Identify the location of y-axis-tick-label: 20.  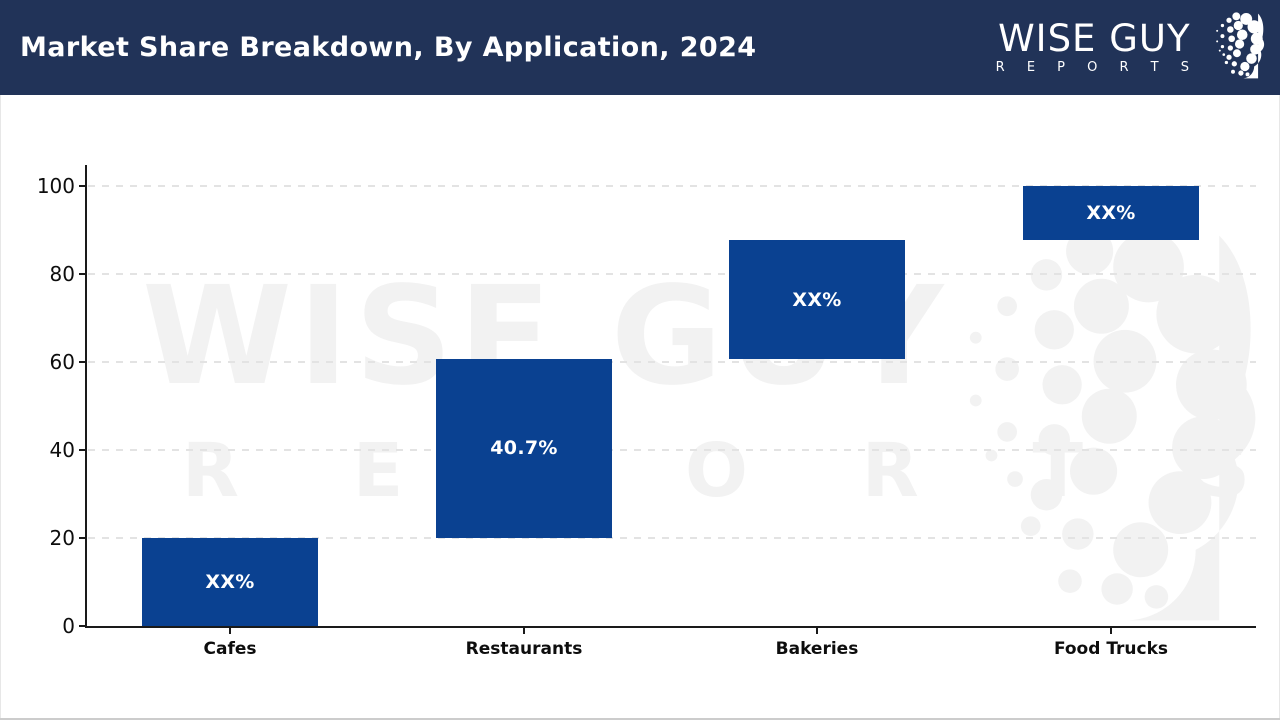
(62, 538).